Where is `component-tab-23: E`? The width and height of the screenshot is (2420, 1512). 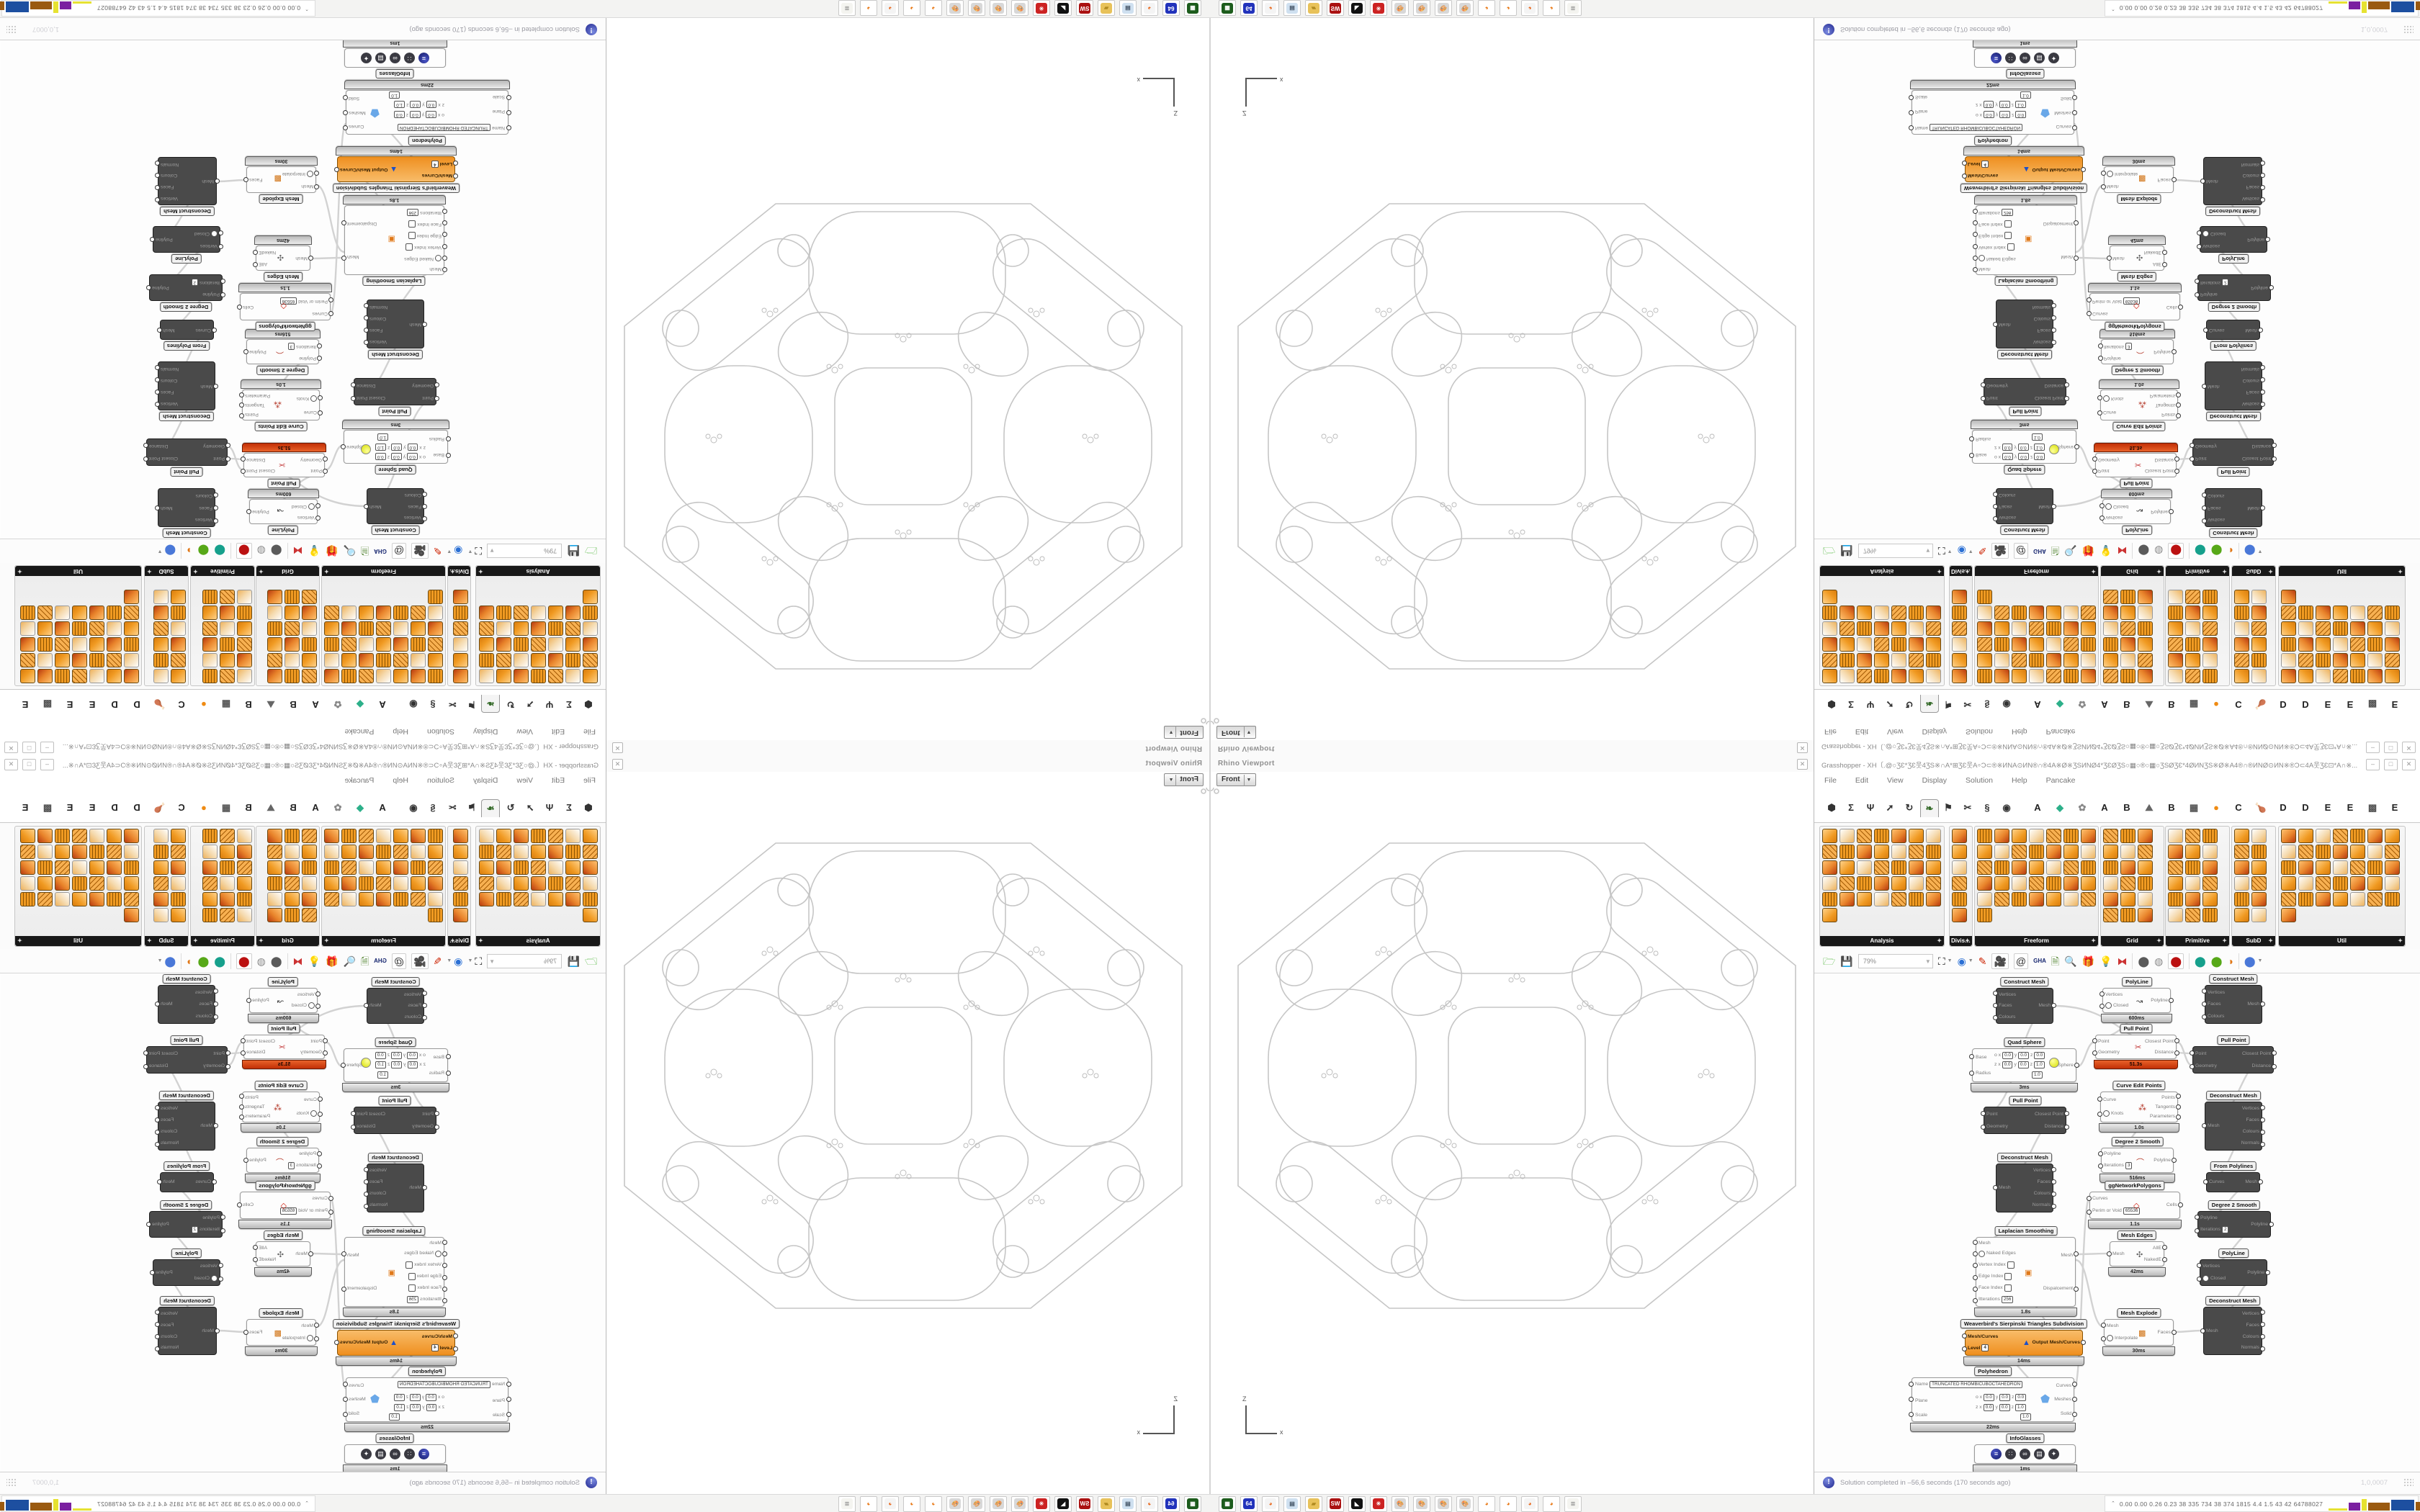 component-tab-23: E is located at coordinates (2327, 704).